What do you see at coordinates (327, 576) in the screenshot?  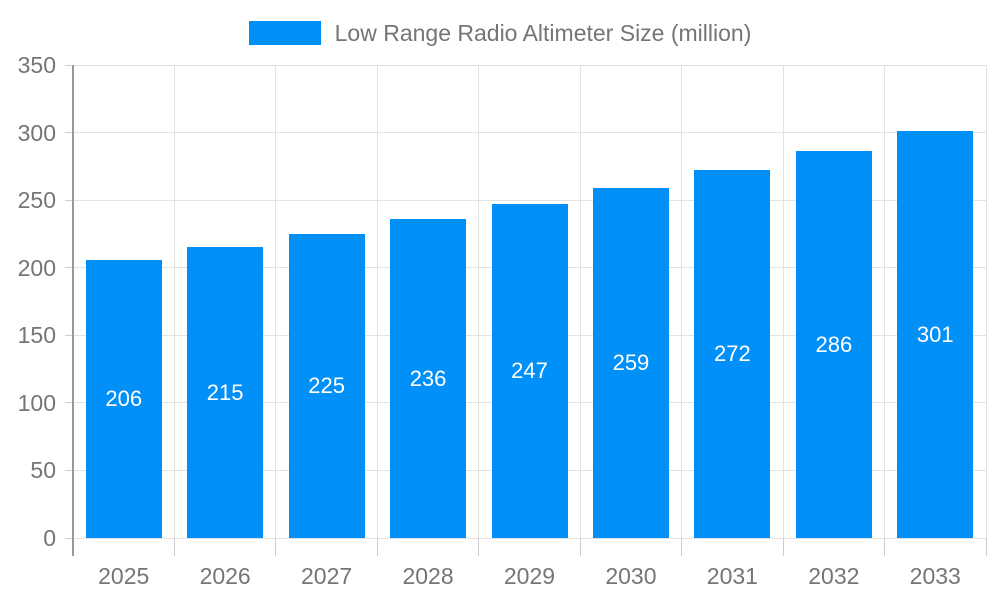 I see `x-tick-label: 2027` at bounding box center [327, 576].